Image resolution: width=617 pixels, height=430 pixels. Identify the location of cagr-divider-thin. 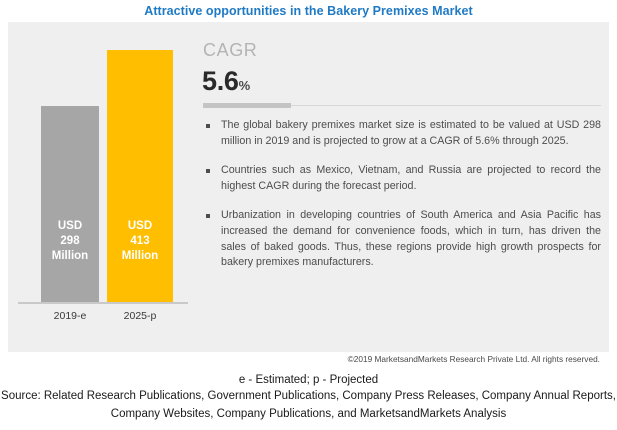
(402, 105).